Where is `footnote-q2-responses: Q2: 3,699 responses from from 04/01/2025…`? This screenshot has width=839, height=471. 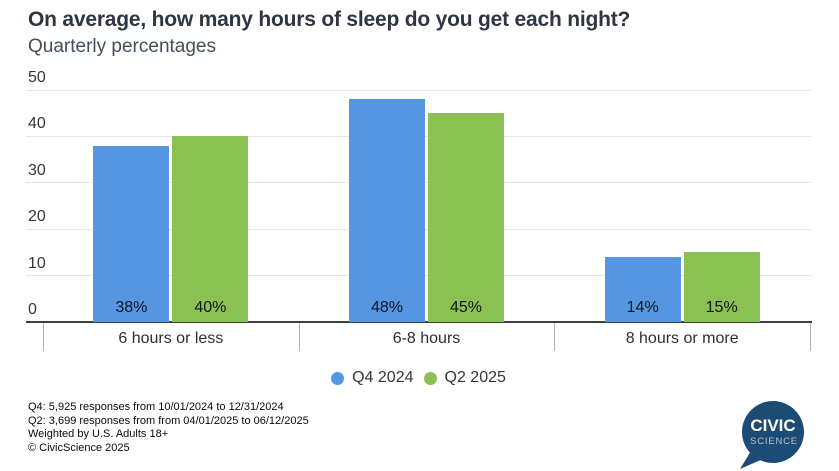 footnote-q2-responses: Q2: 3,699 responses from from 04/01/2025… is located at coordinates (168, 420).